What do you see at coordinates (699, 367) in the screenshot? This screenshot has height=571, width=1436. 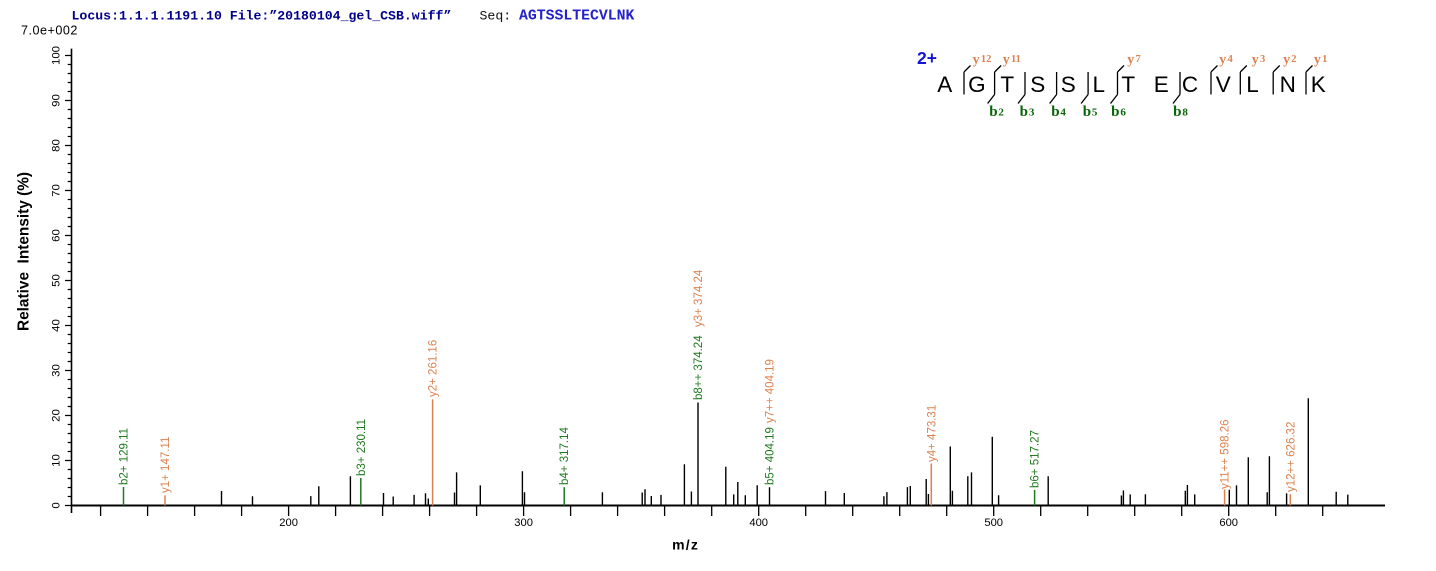 I see `svg-text: b8++ 374.24` at bounding box center [699, 367].